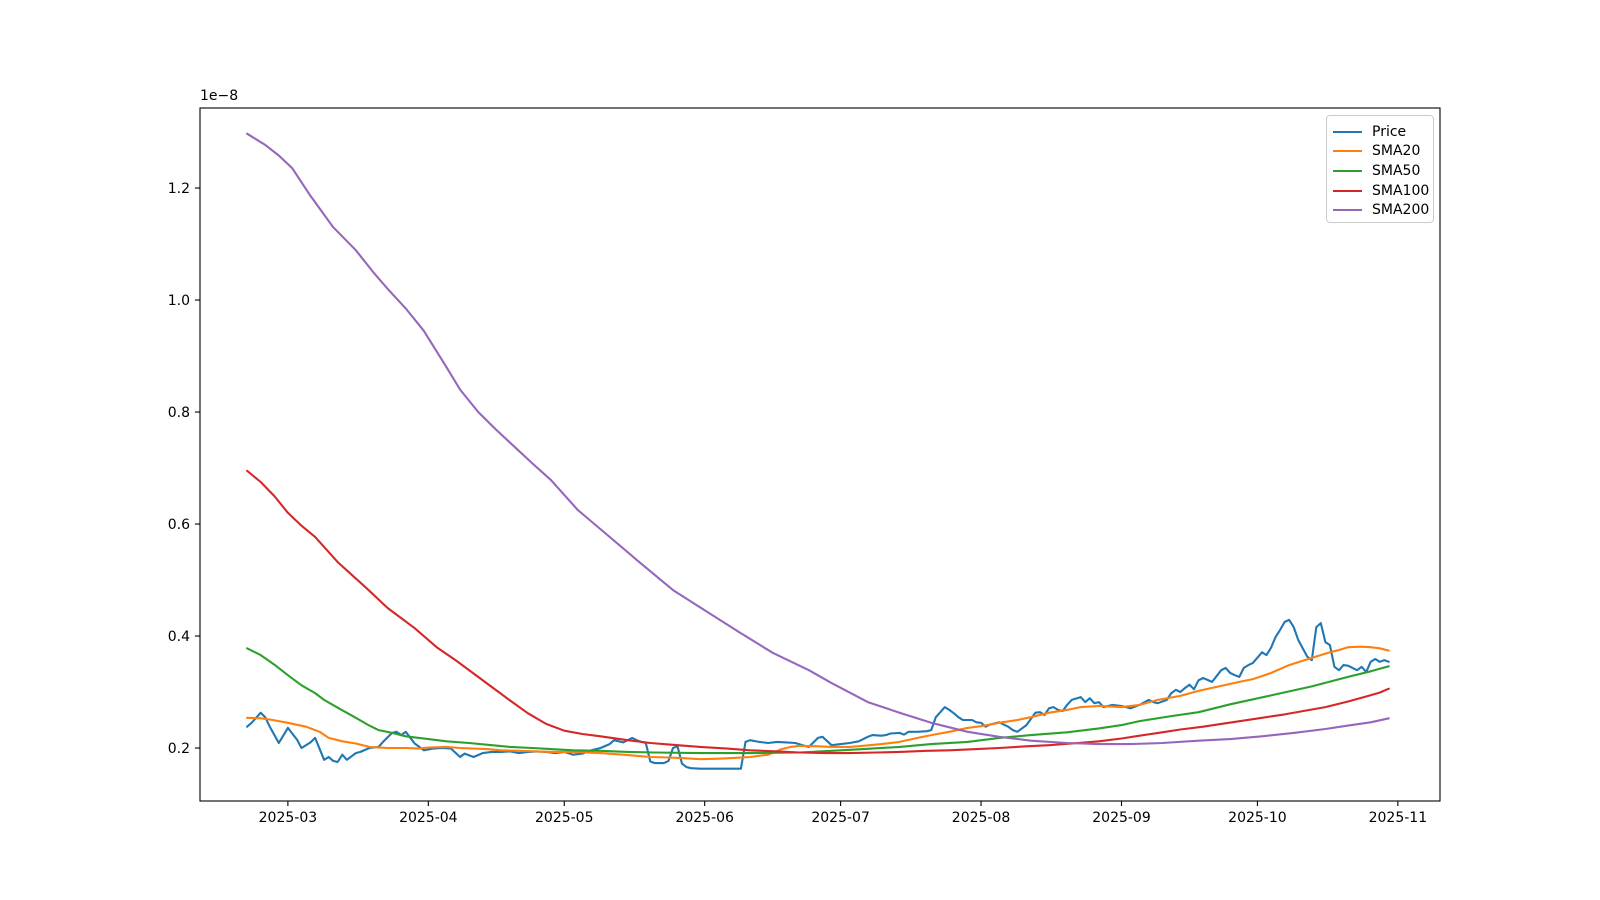 Image resolution: width=1600 pixels, height=900 pixels. Describe the element at coordinates (840, 818) in the screenshot. I see `x-tick-label: 2025-07` at that location.